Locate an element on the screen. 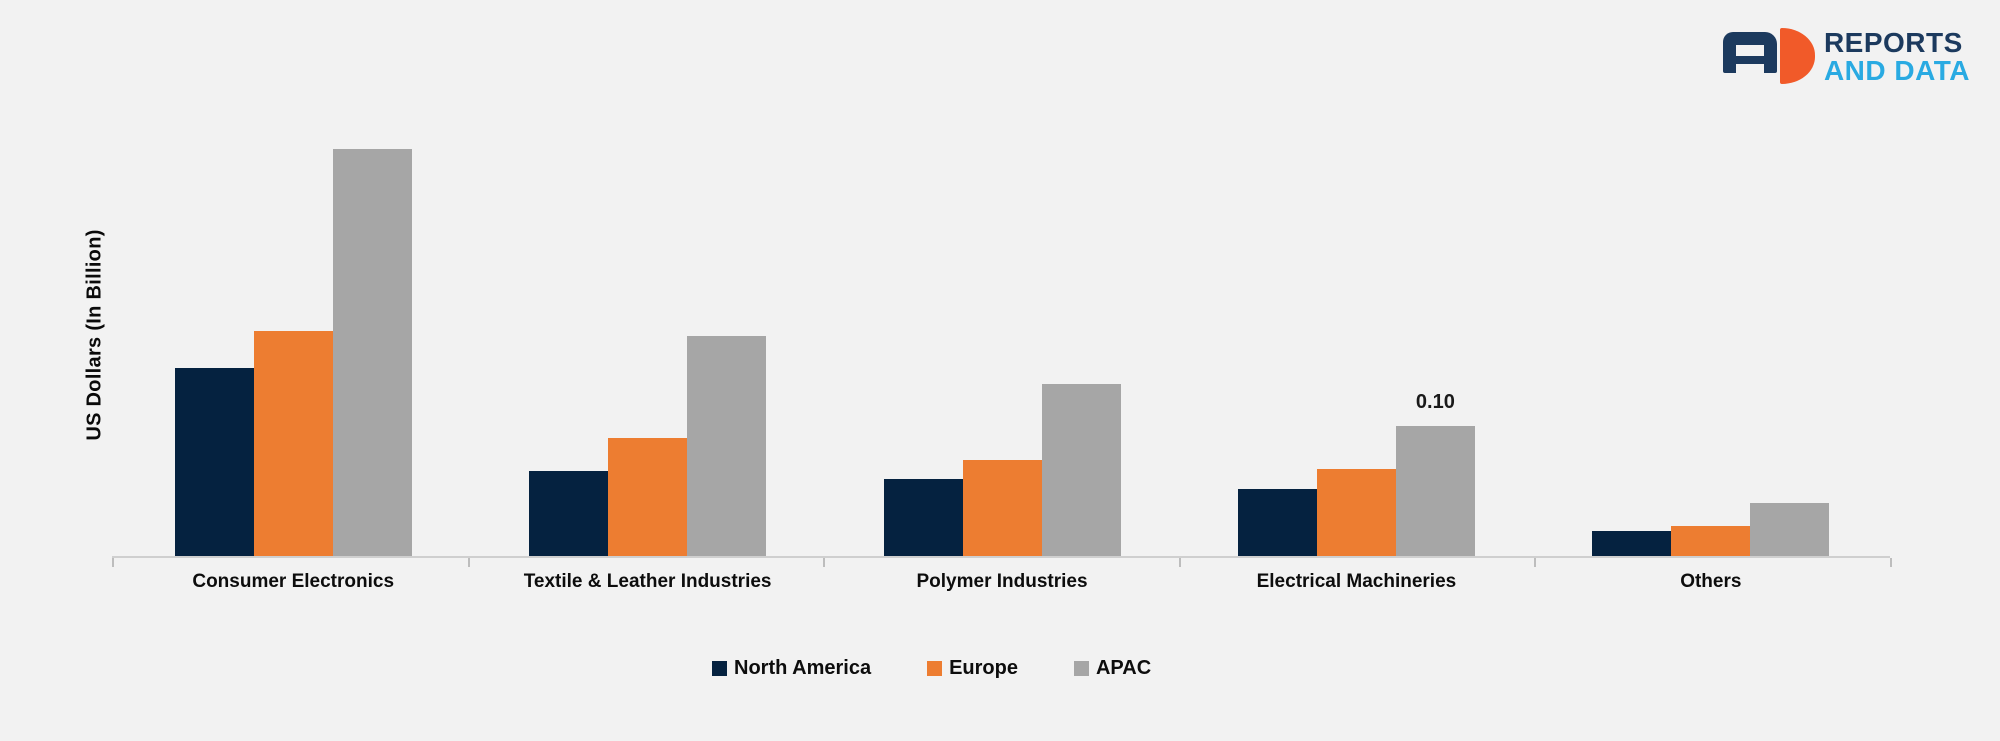 The height and width of the screenshot is (741, 2000). category-label-consumer-electronics: Consumer Electronics is located at coordinates (293, 581).